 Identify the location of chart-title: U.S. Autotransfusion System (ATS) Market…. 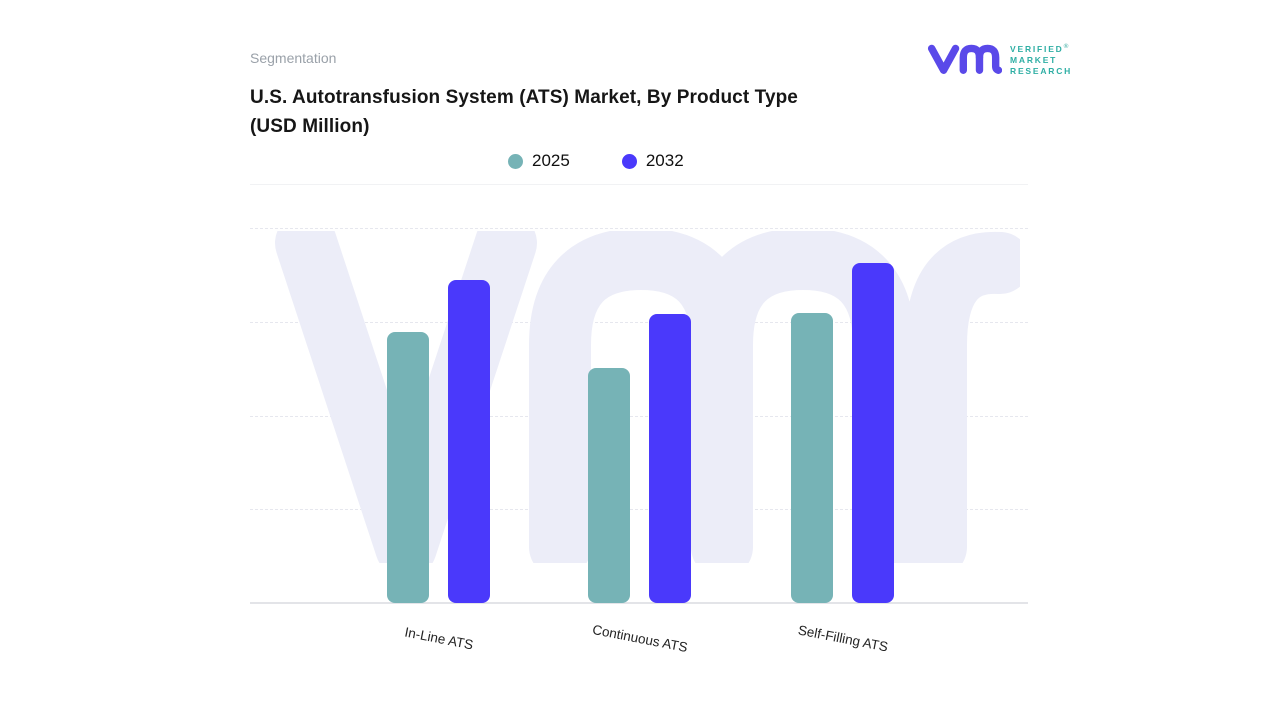
(570, 112).